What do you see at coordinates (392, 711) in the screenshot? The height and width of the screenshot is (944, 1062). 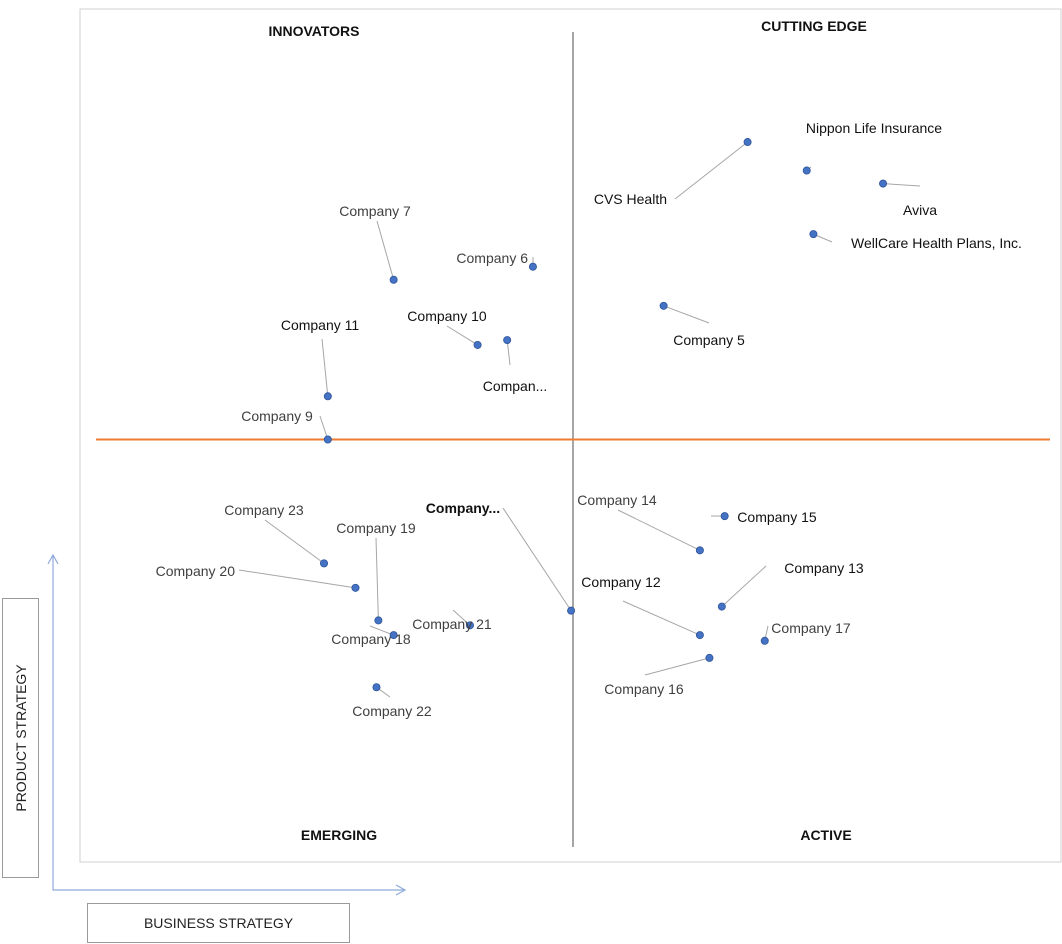 I see `data-label: Company 22` at bounding box center [392, 711].